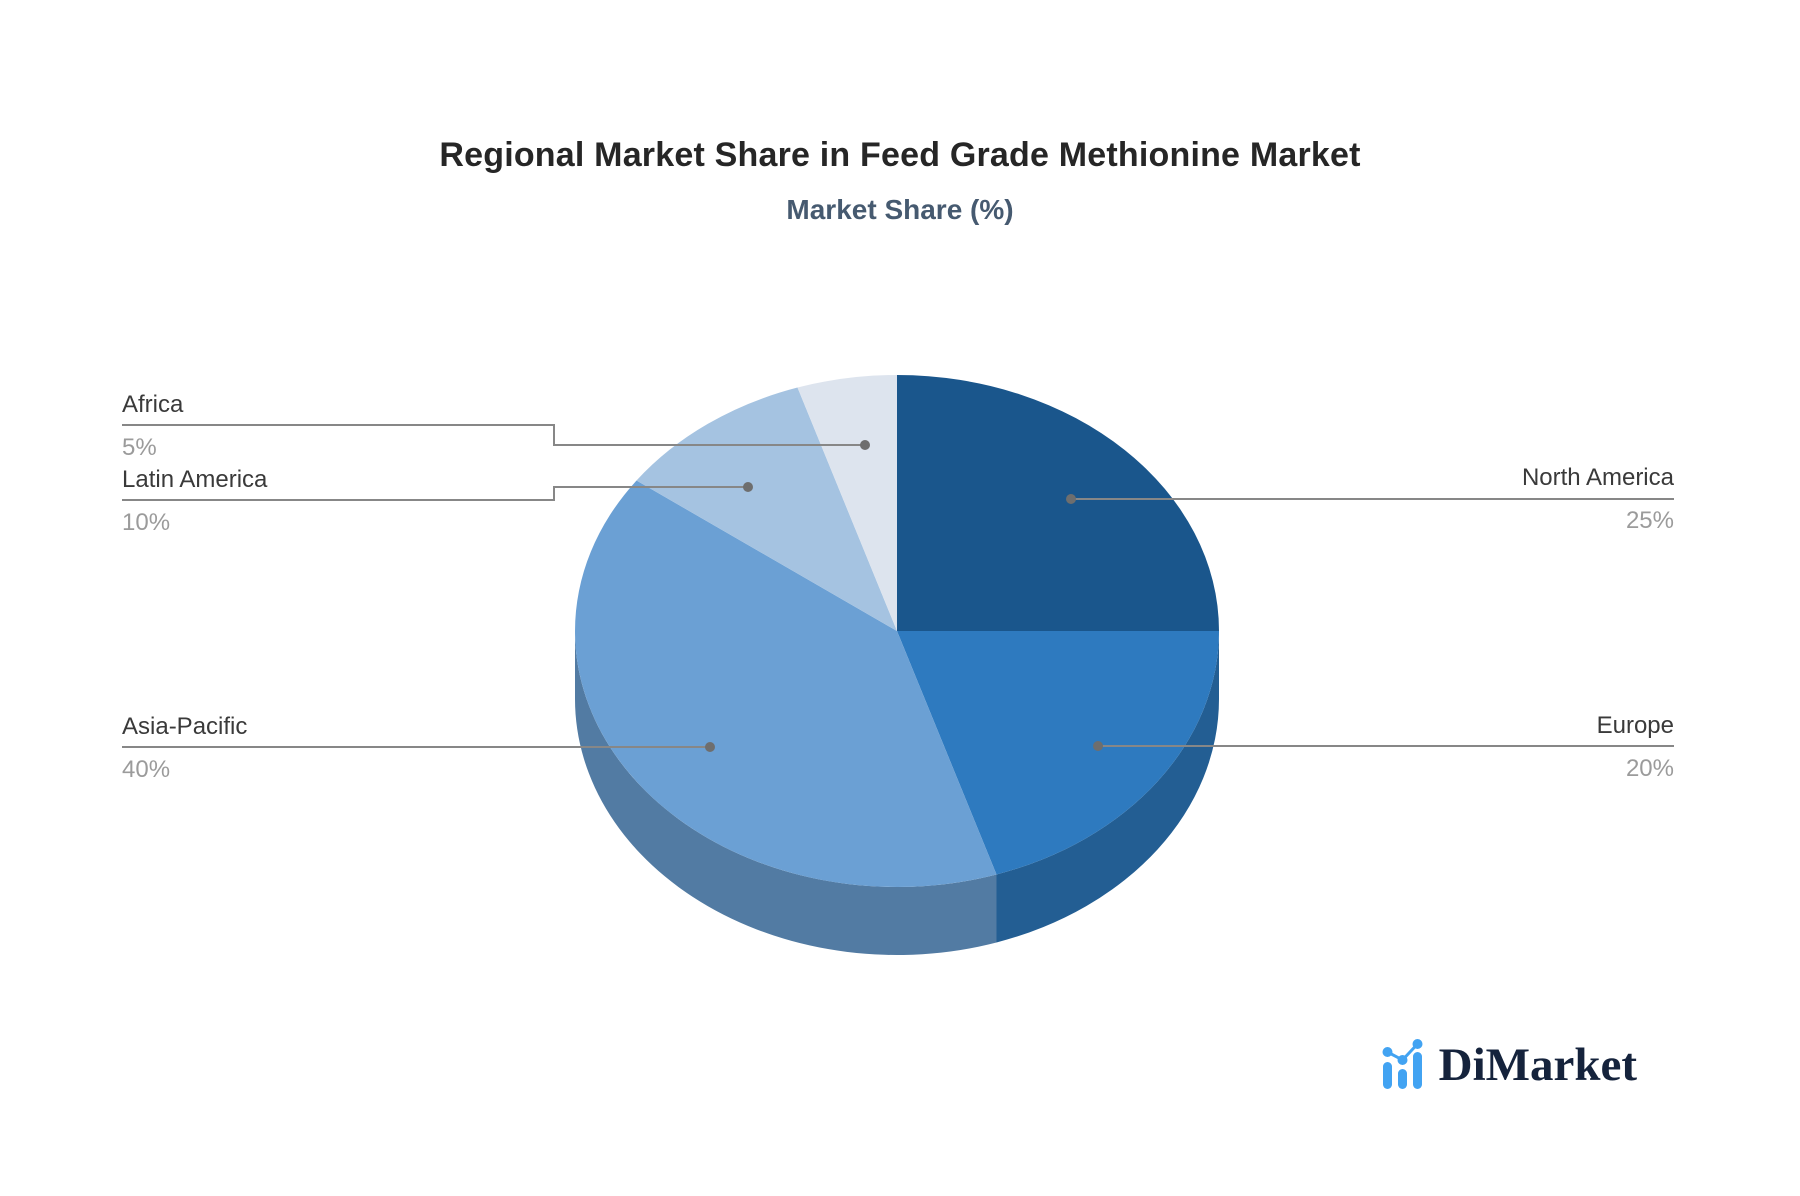  What do you see at coordinates (435, 493) in the screenshot?
I see `leader-line-latin-america` at bounding box center [435, 493].